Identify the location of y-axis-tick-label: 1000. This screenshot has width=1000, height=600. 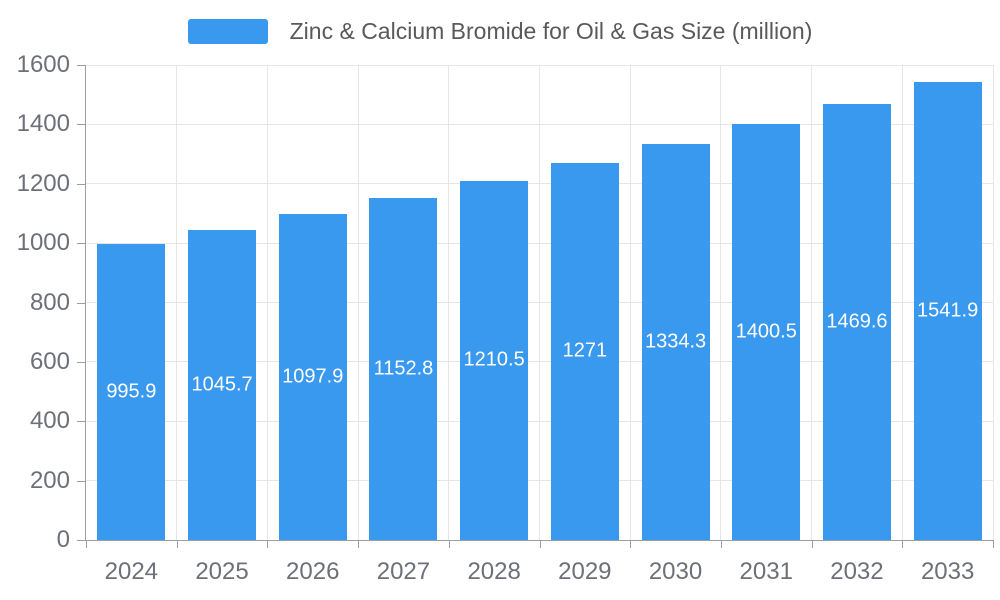
(43, 243).